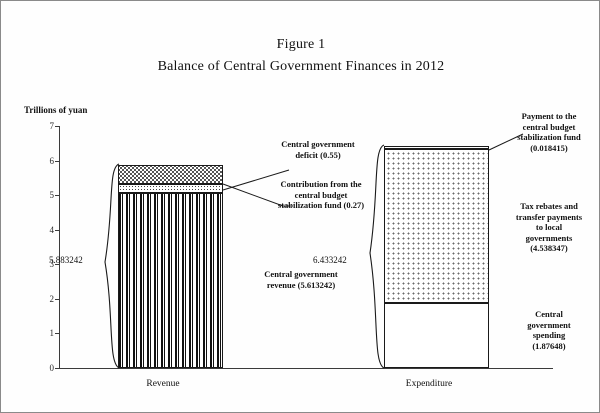 The width and height of the screenshot is (600, 413). I want to click on brace-expenditure-total, so click(377, 256).